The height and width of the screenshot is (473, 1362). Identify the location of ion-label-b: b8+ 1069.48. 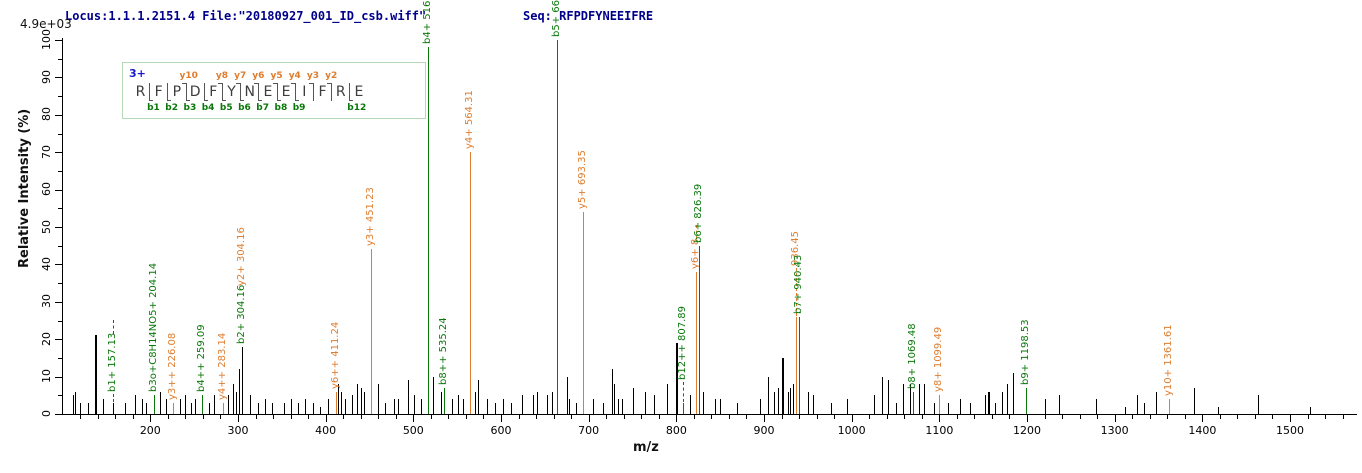
(912, 355).